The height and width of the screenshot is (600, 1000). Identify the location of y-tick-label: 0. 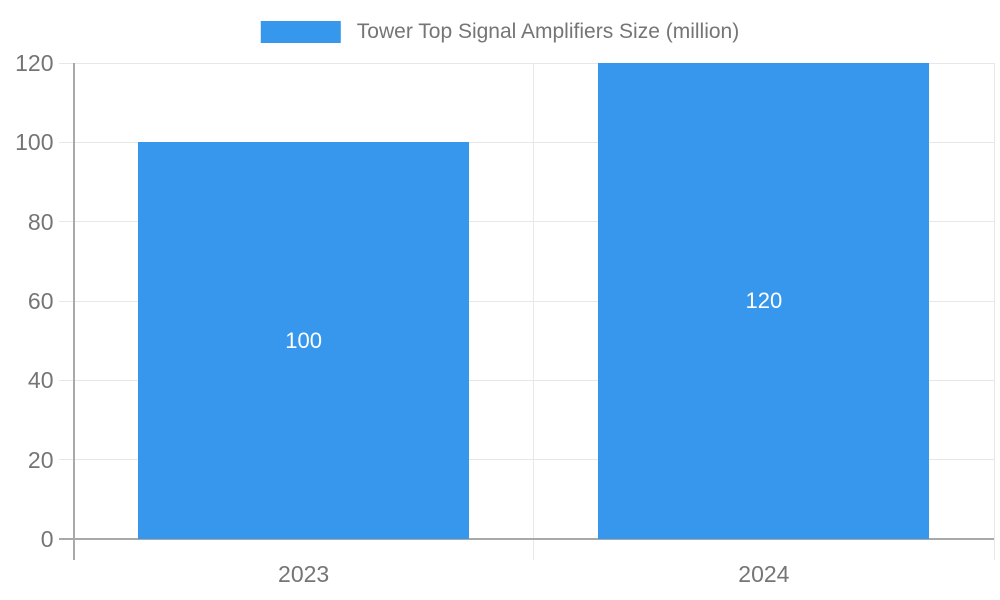
(47, 539).